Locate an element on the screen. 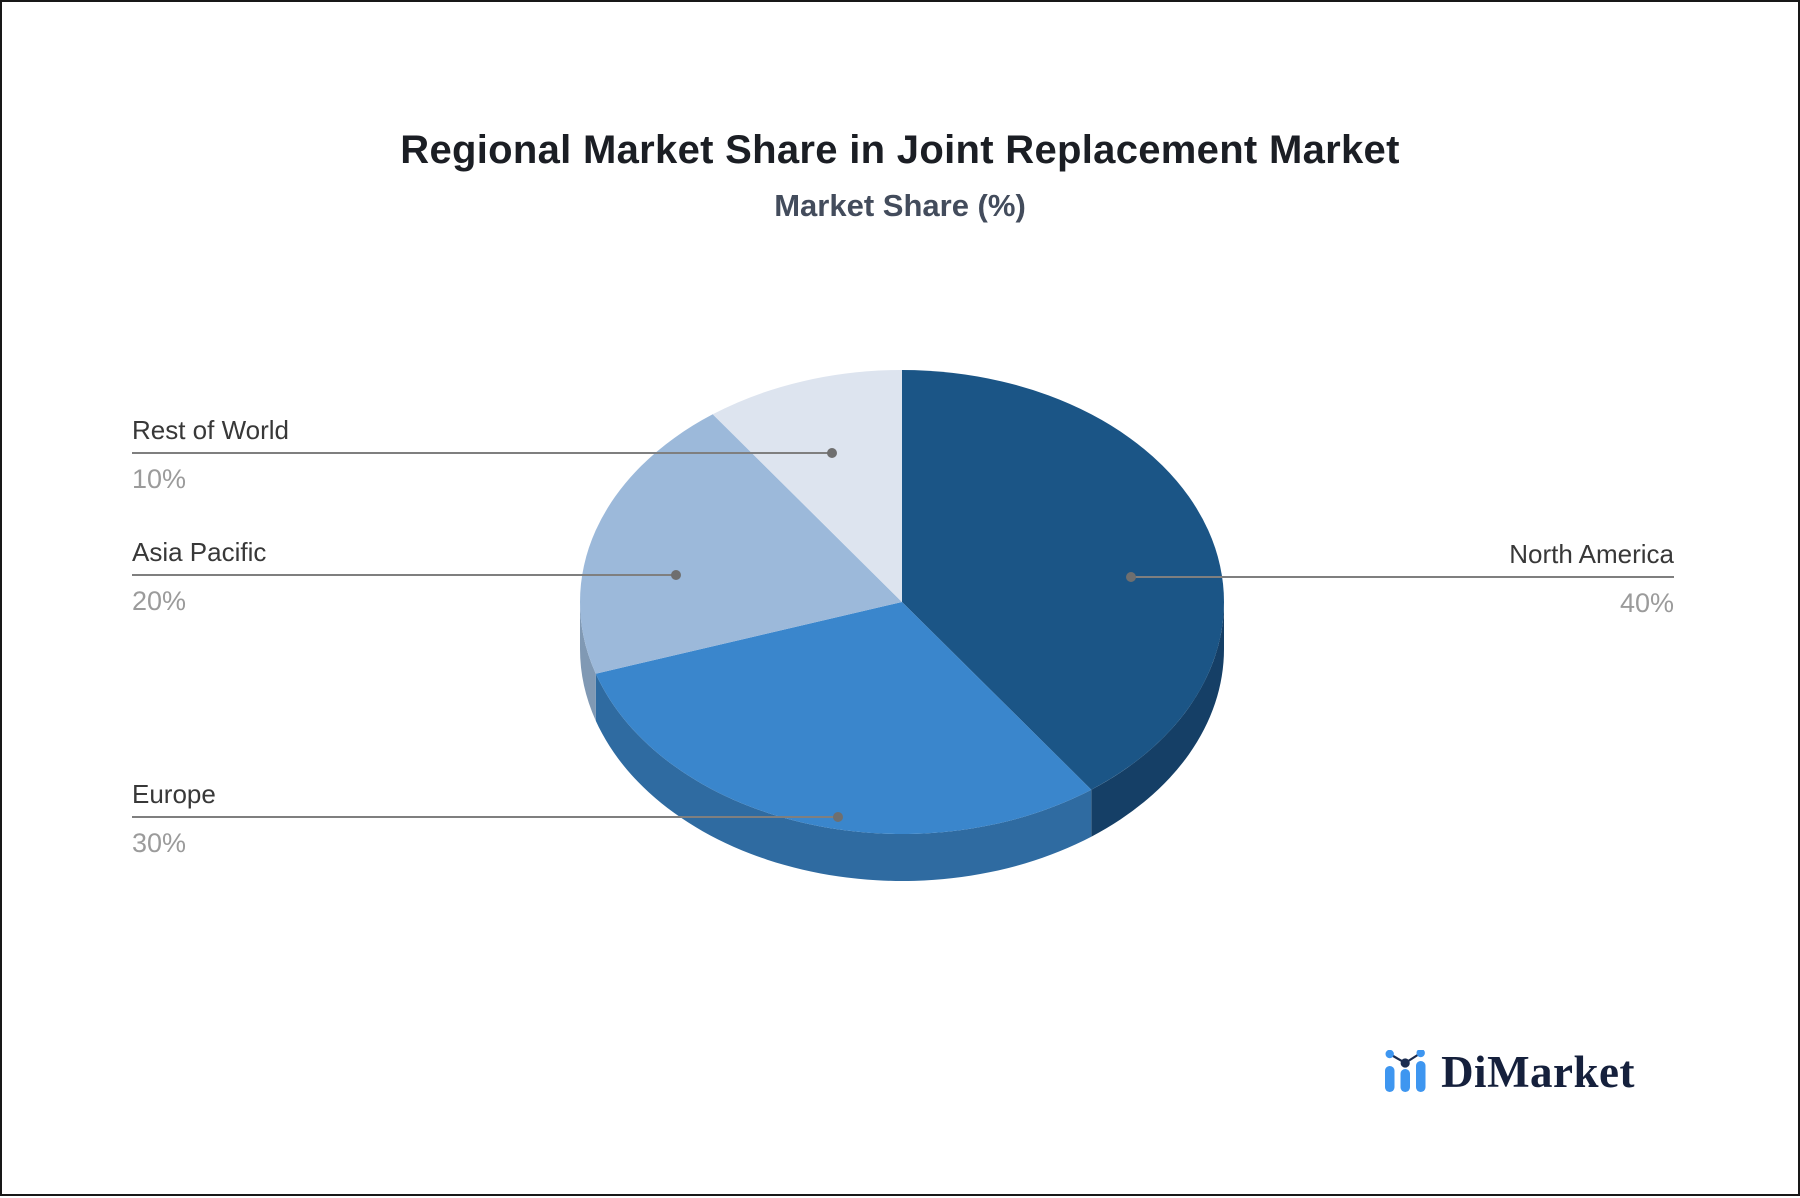  slice-side-asia-pacific is located at coordinates (588, 661).